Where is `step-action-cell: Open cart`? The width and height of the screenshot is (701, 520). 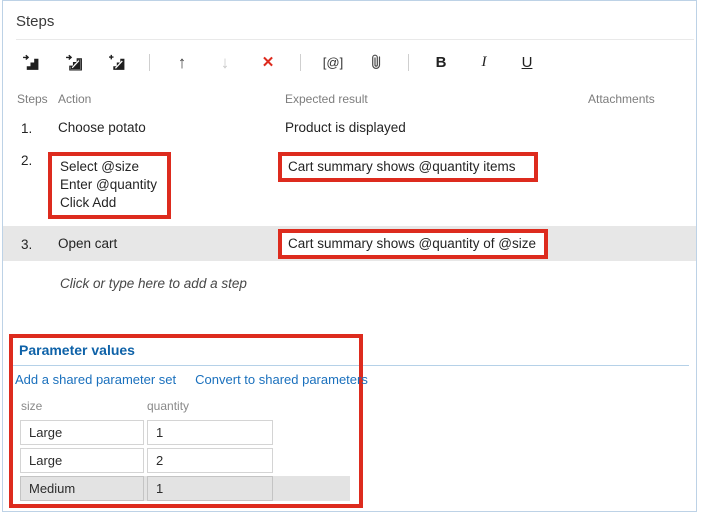
step-action-cell: Open cart is located at coordinates (88, 243).